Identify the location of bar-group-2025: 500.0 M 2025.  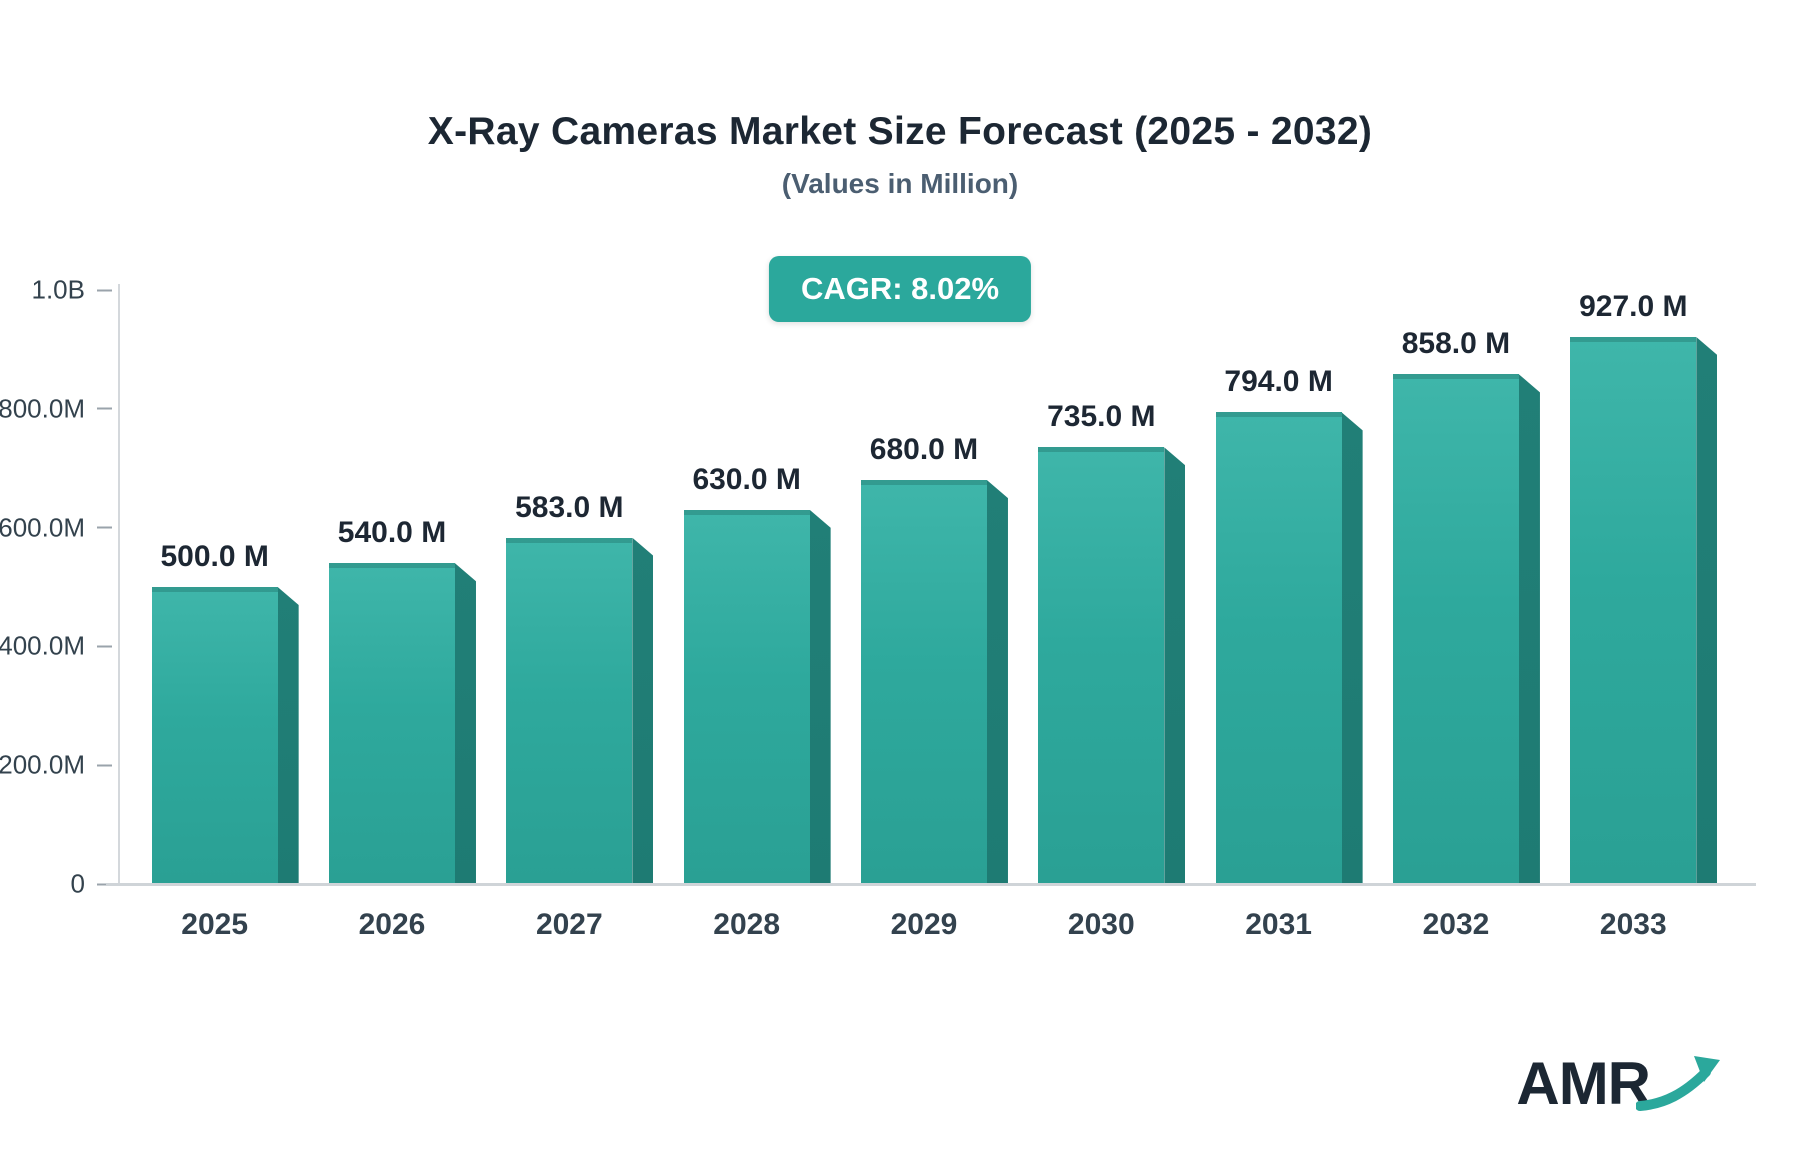
(214, 615).